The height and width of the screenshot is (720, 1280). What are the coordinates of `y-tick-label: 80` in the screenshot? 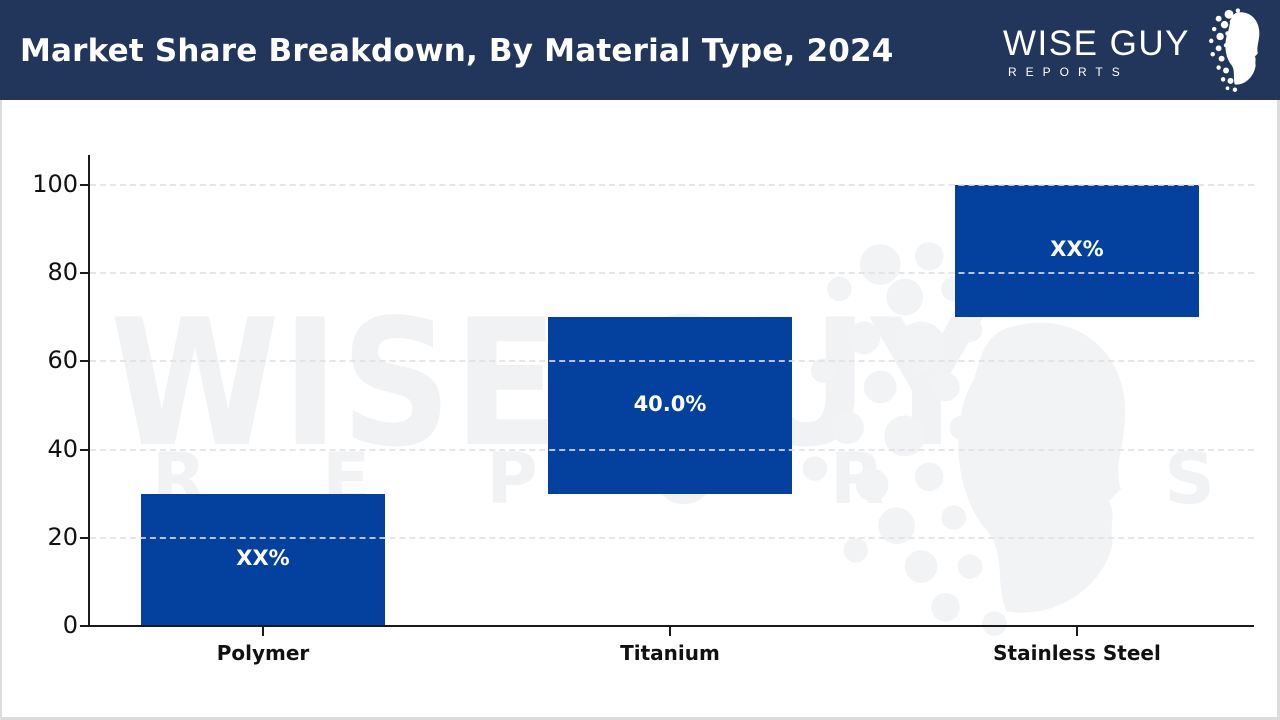 It's located at (62, 272).